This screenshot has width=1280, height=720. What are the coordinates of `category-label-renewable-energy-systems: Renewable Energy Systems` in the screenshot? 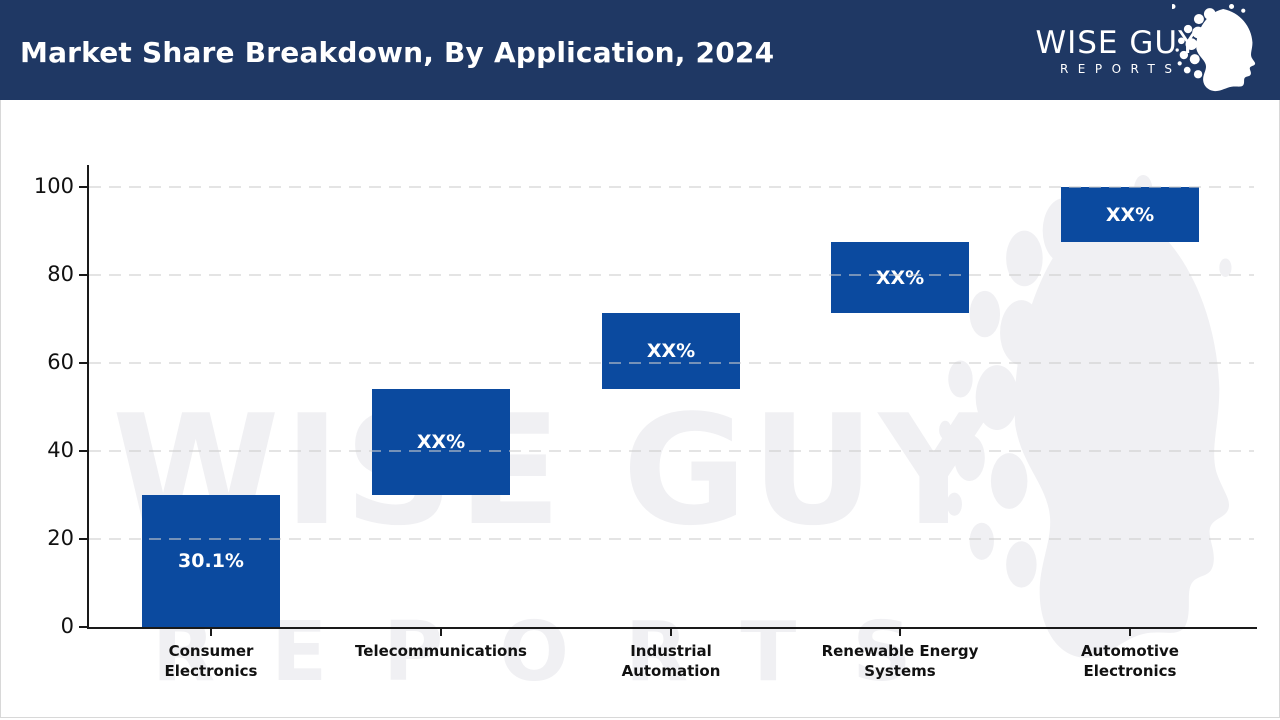 It's located at (900, 661).